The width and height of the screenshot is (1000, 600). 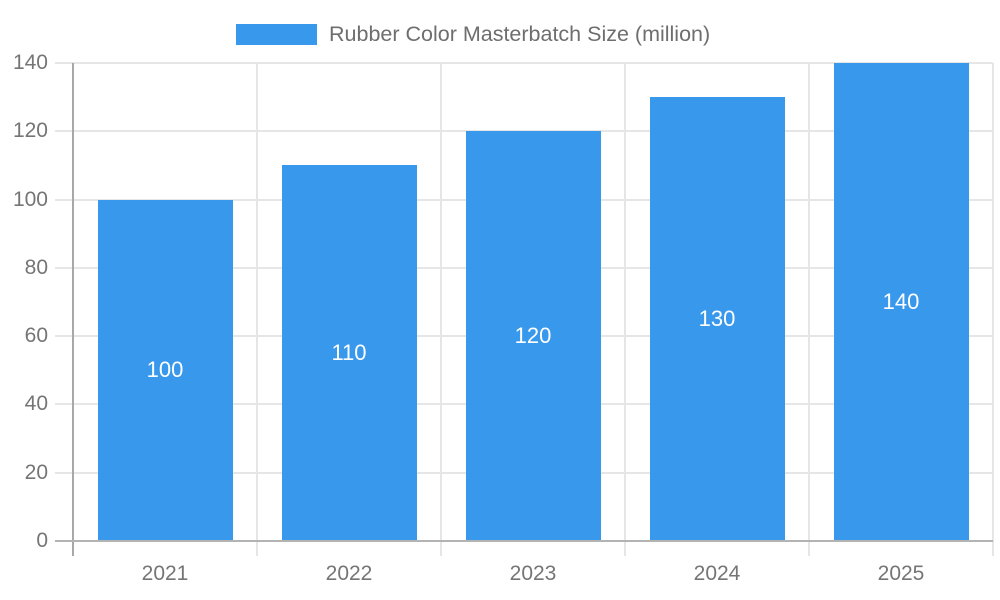 I want to click on bar-value-label-2025: 140, so click(x=901, y=301).